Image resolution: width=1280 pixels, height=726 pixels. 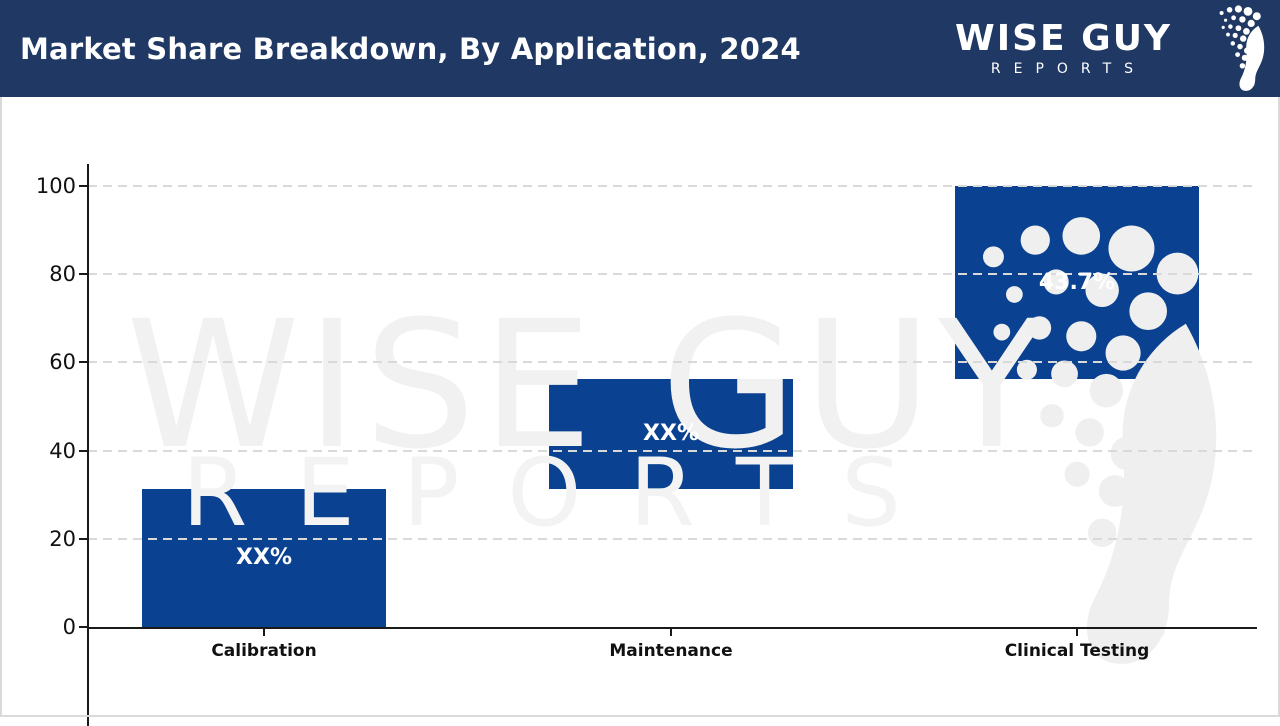 I want to click on bar-calibration: XX%, so click(x=264, y=557).